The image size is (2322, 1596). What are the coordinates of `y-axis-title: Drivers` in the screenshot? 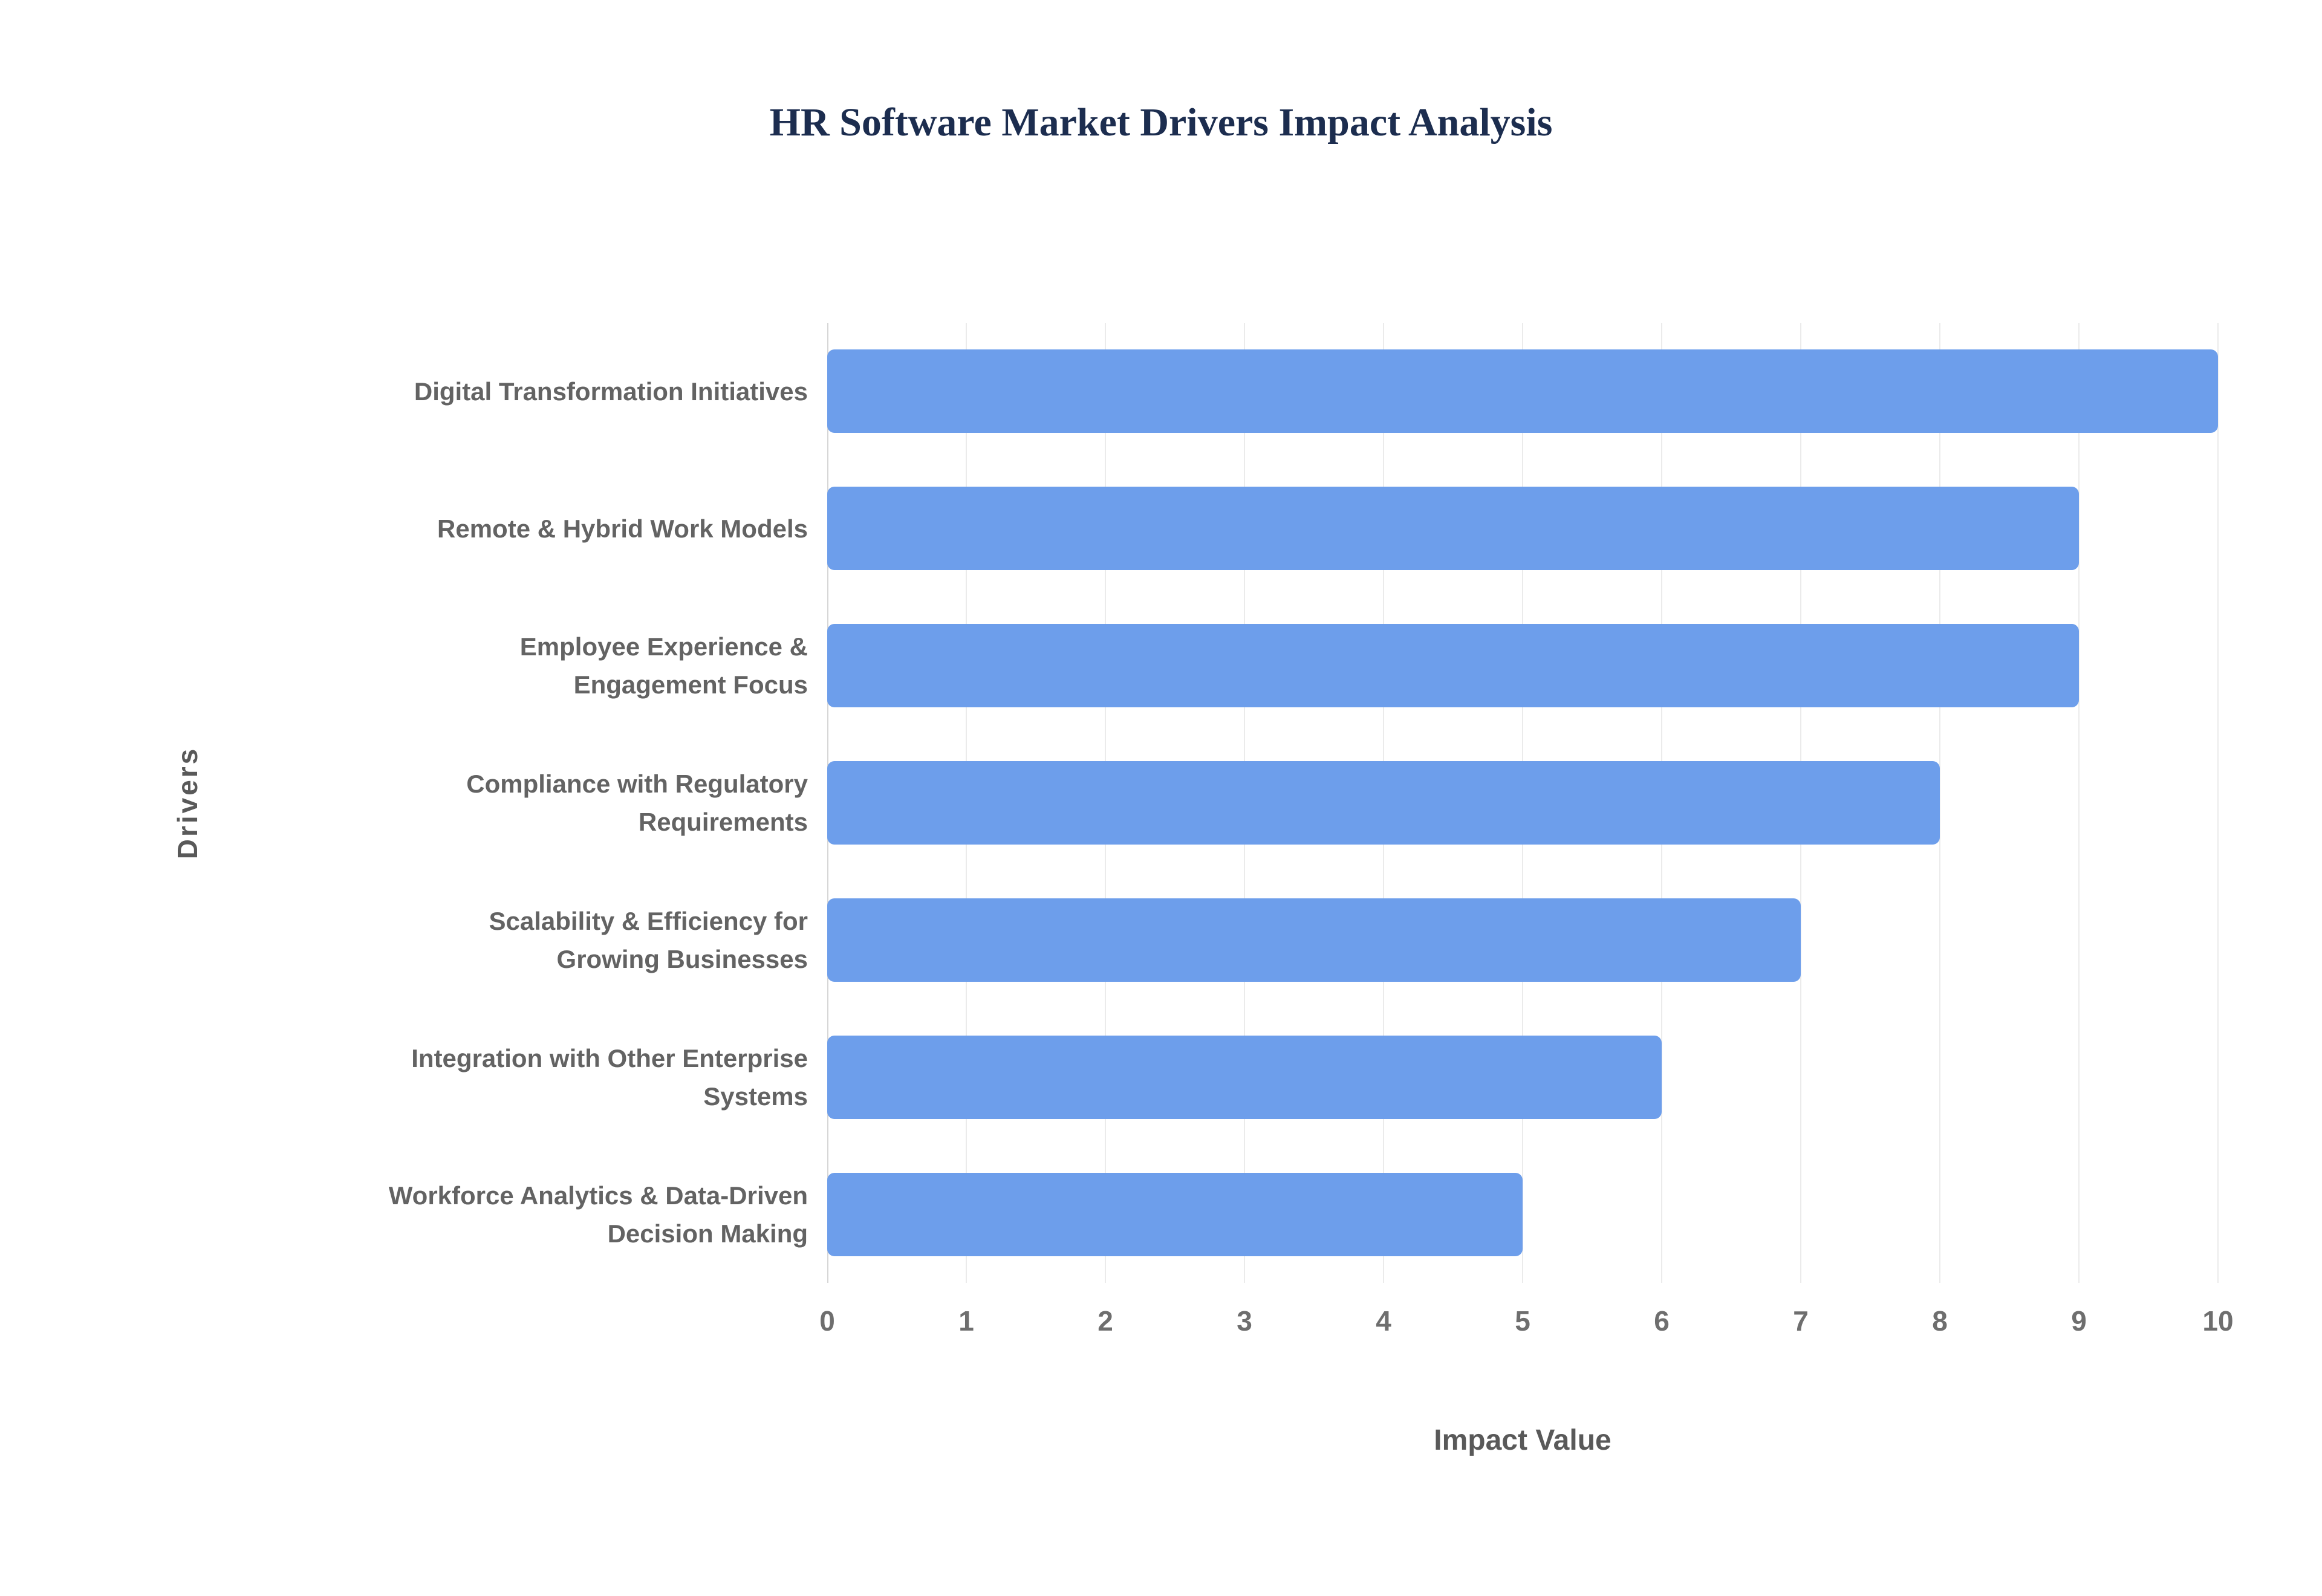 It's located at (187, 803).